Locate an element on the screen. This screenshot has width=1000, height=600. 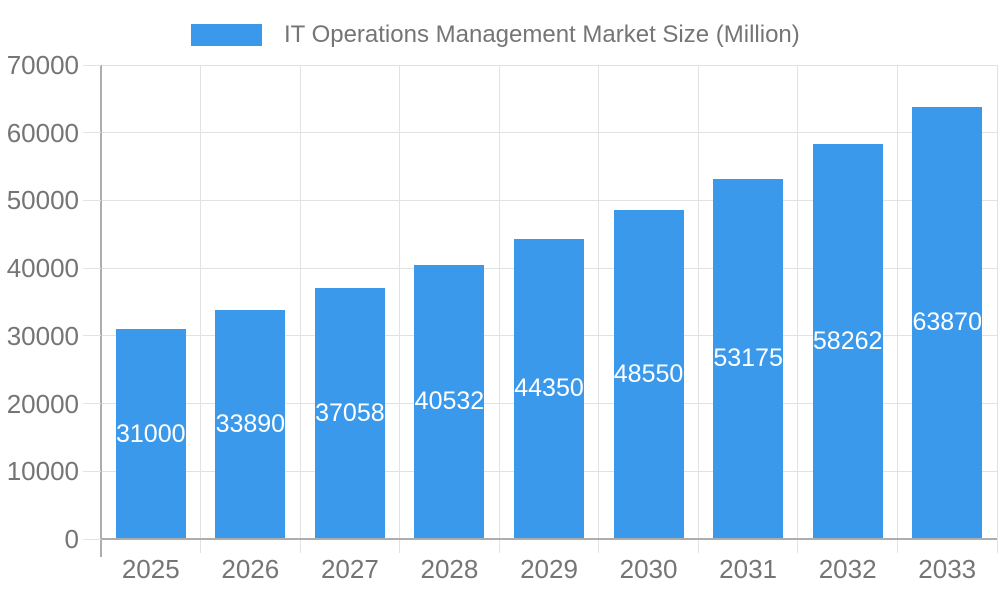
bar-value-label: 48550 is located at coordinates (648, 374).